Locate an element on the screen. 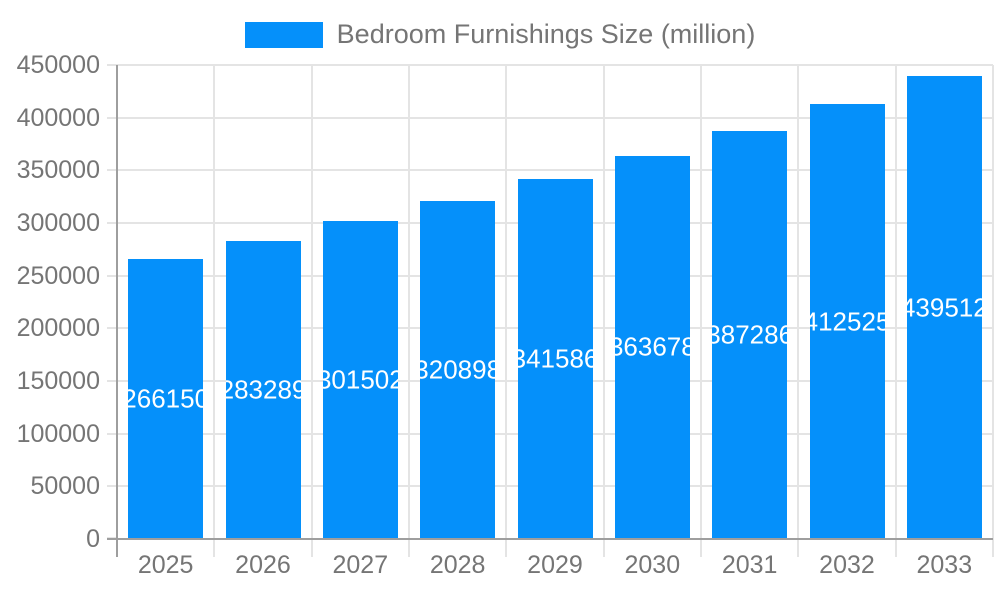 Image resolution: width=1000 pixels, height=600 pixels. y-tick-label: 350000 is located at coordinates (58, 170).